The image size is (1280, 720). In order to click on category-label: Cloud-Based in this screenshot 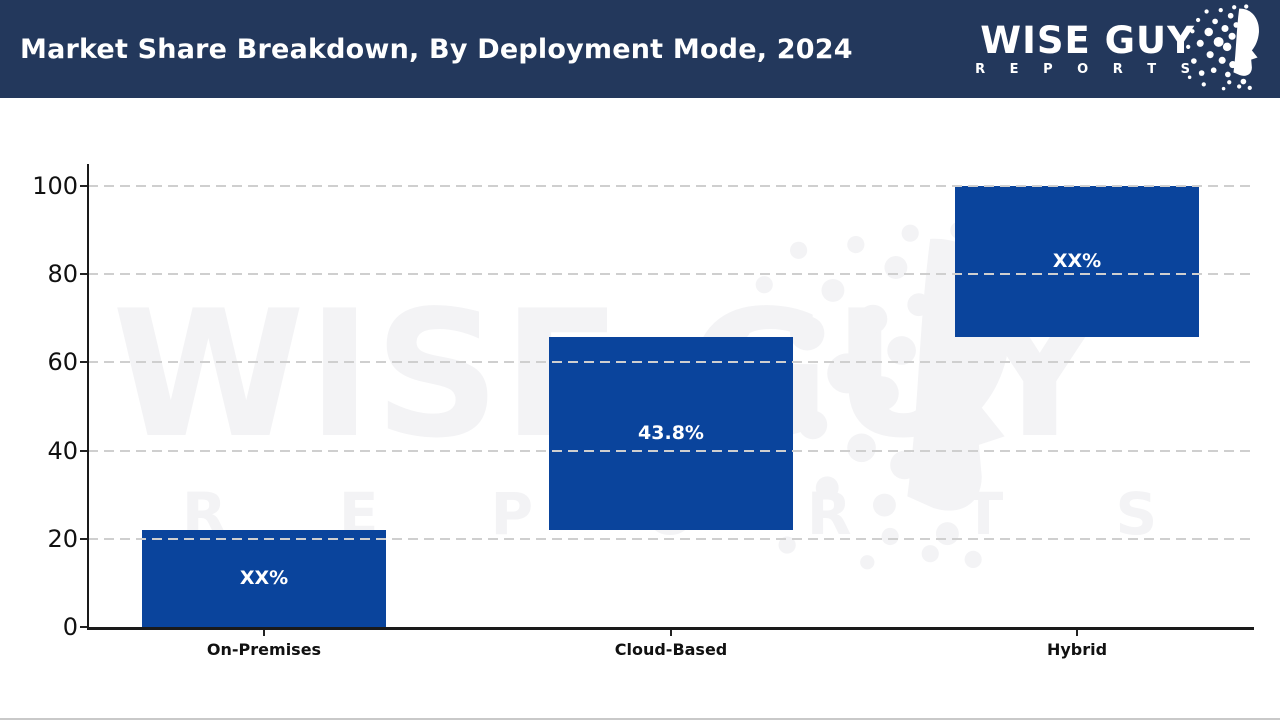, I will do `click(671, 649)`.